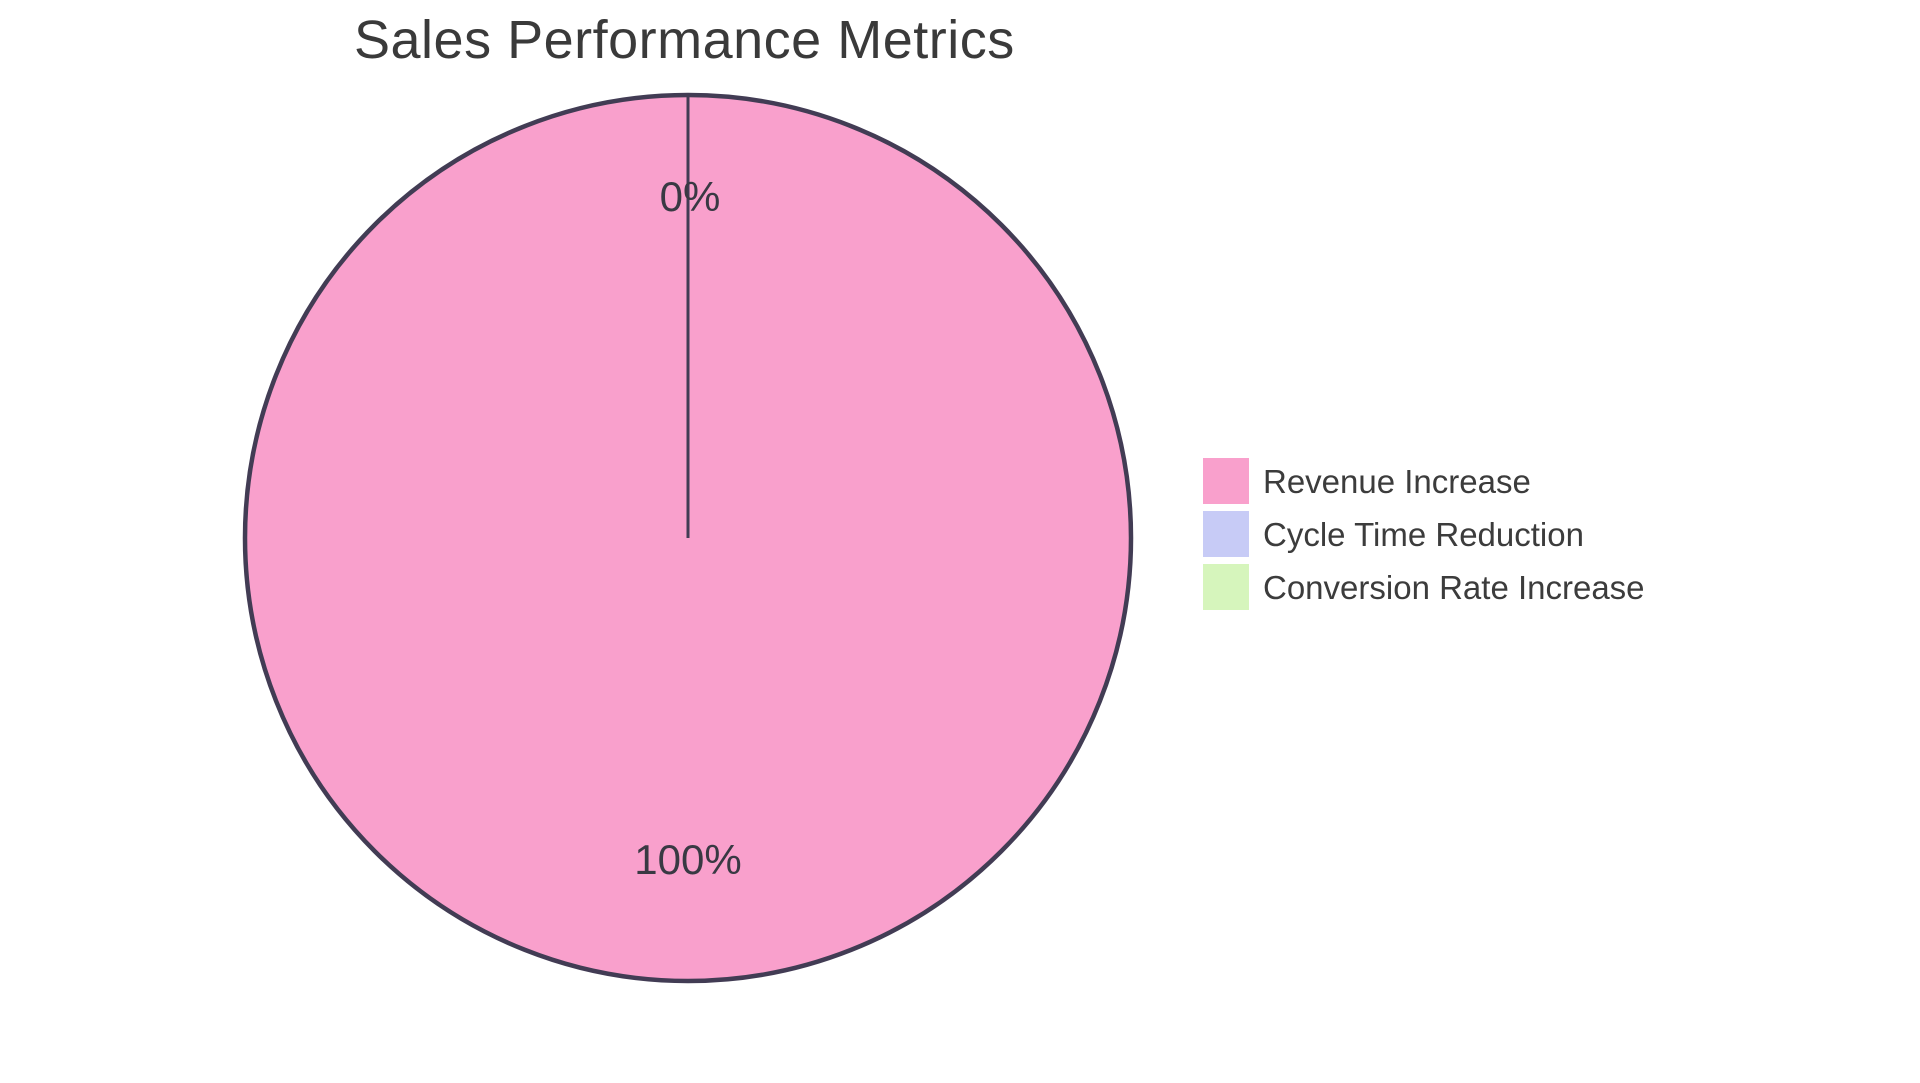 The width and height of the screenshot is (1920, 1083). I want to click on legend-item-conversion-rate-increase: Conversion Rate Increase, so click(1424, 587).